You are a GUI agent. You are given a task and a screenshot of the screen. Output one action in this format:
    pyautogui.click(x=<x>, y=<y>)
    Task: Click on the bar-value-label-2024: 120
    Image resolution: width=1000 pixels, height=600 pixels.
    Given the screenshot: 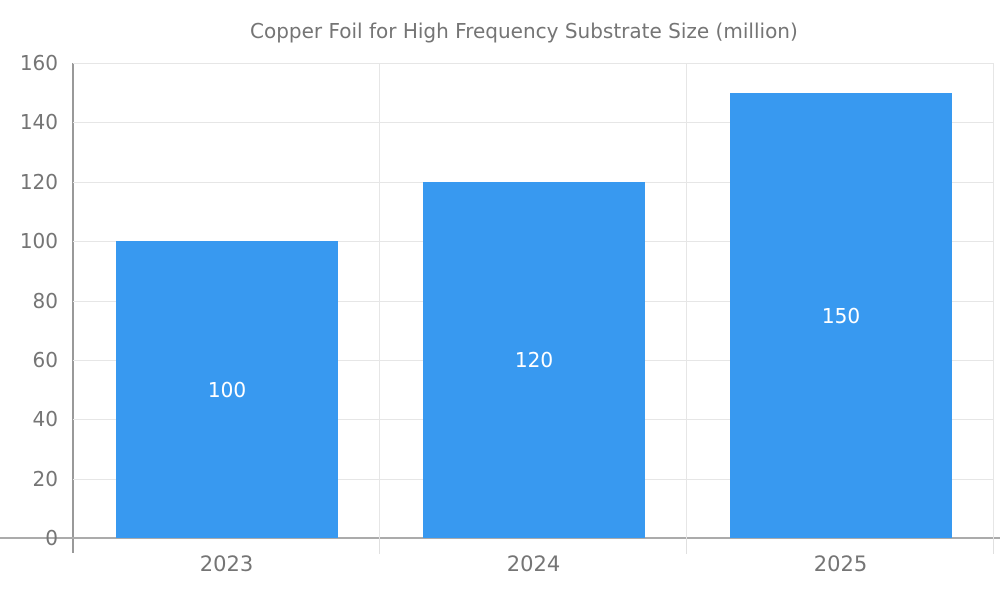 What is the action you would take?
    pyautogui.click(x=534, y=360)
    